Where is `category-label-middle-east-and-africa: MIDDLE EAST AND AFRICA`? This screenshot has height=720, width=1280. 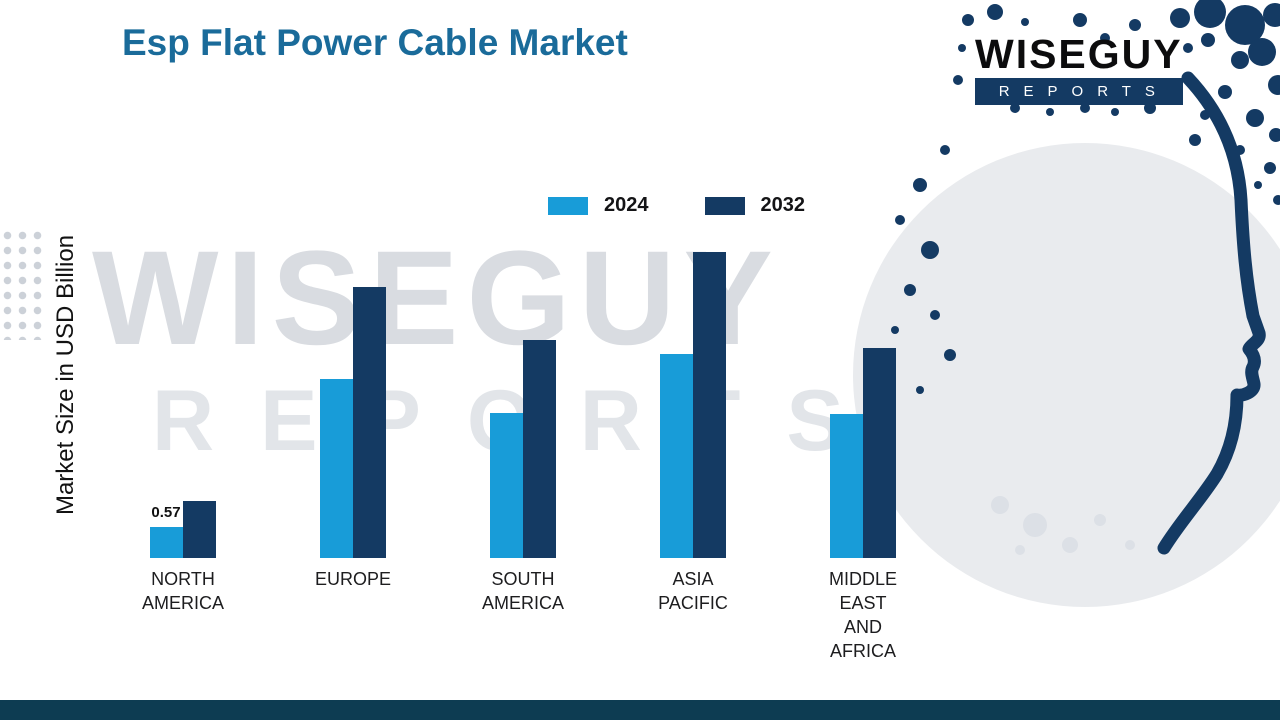
category-label-middle-east-and-africa: MIDDLE EAST AND AFRICA is located at coordinates (862, 615).